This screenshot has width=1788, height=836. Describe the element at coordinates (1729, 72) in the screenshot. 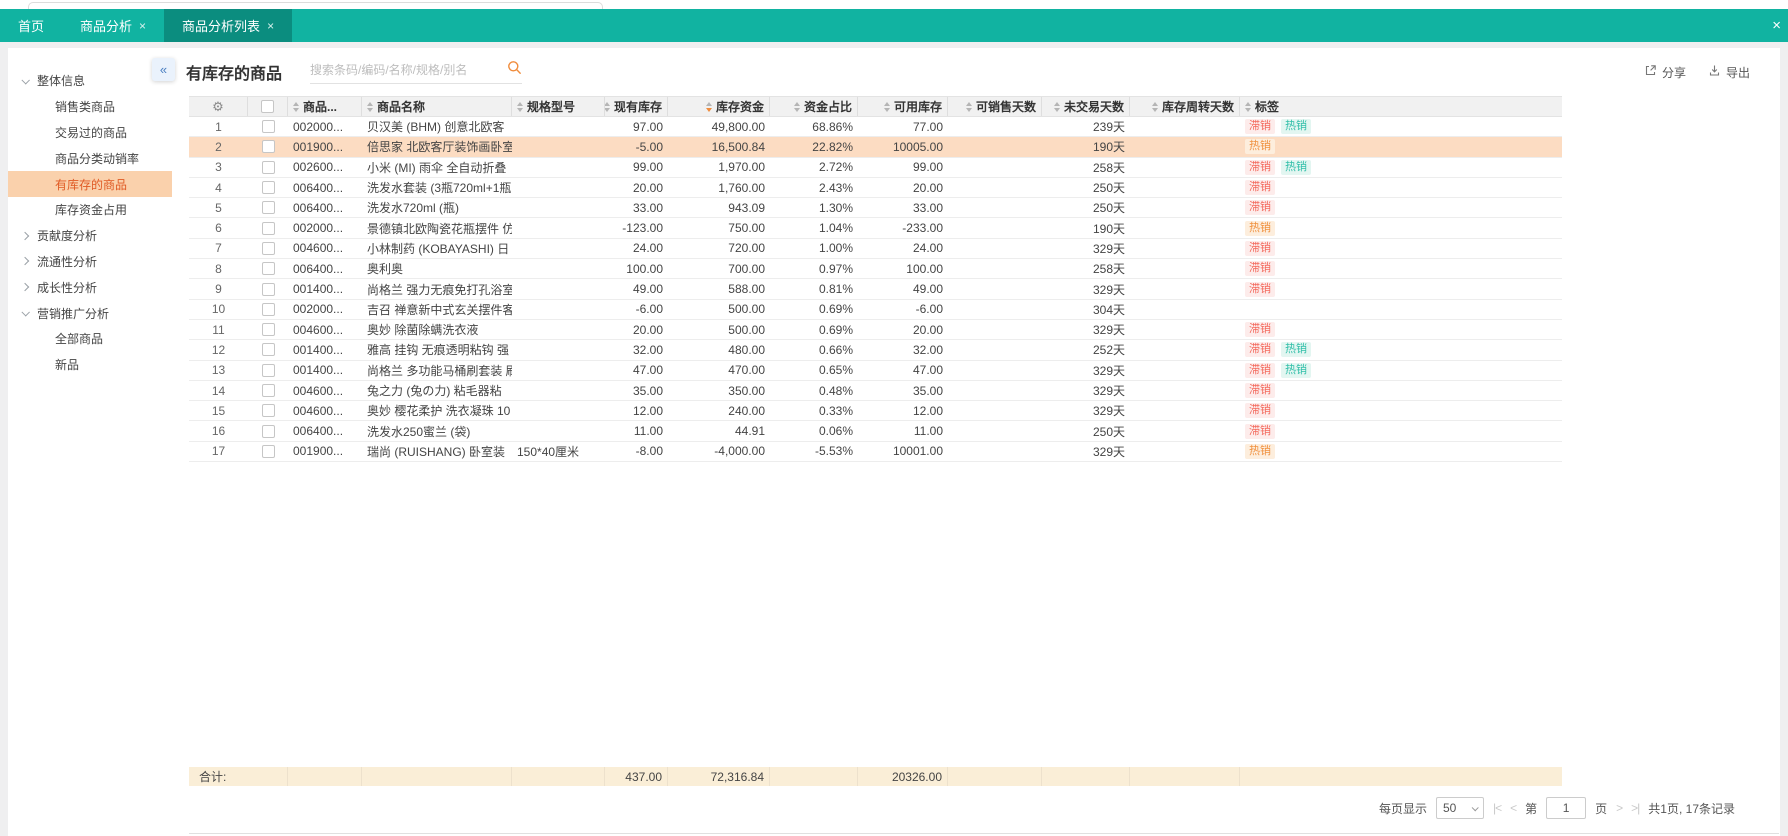

I see `export-button: 导出` at that location.